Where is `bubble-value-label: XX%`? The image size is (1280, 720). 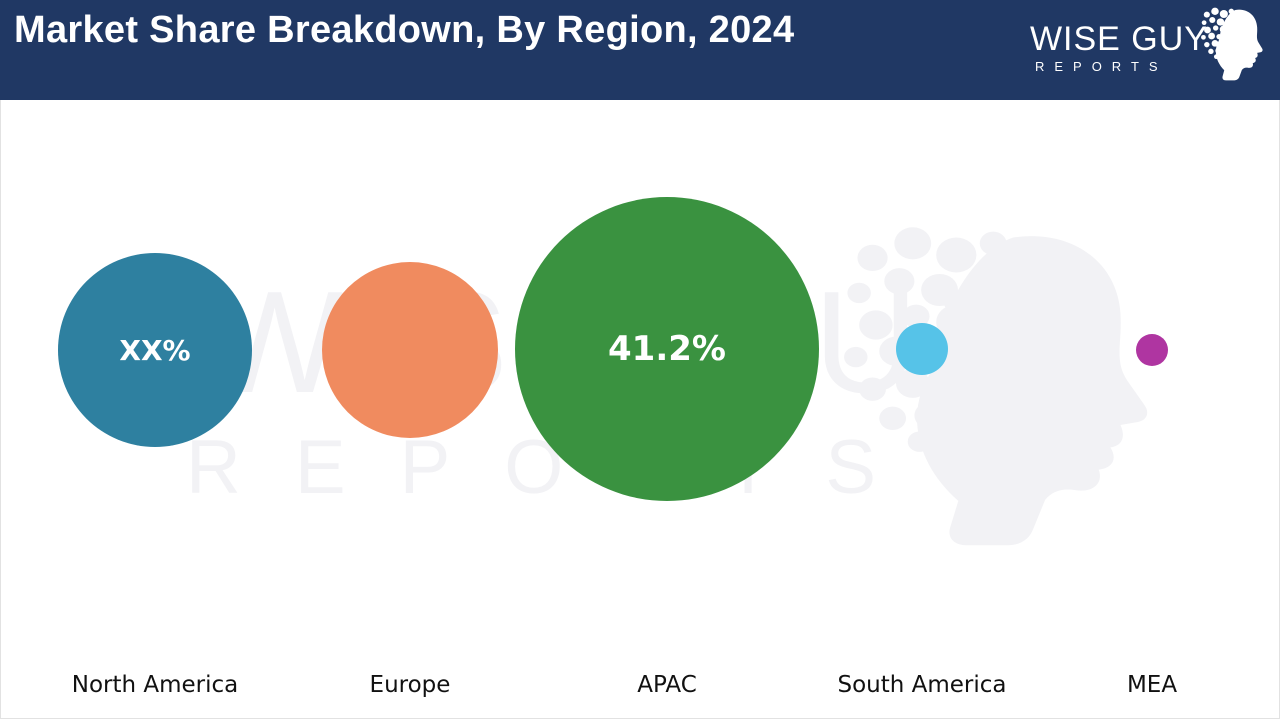 bubble-value-label: XX% is located at coordinates (155, 350).